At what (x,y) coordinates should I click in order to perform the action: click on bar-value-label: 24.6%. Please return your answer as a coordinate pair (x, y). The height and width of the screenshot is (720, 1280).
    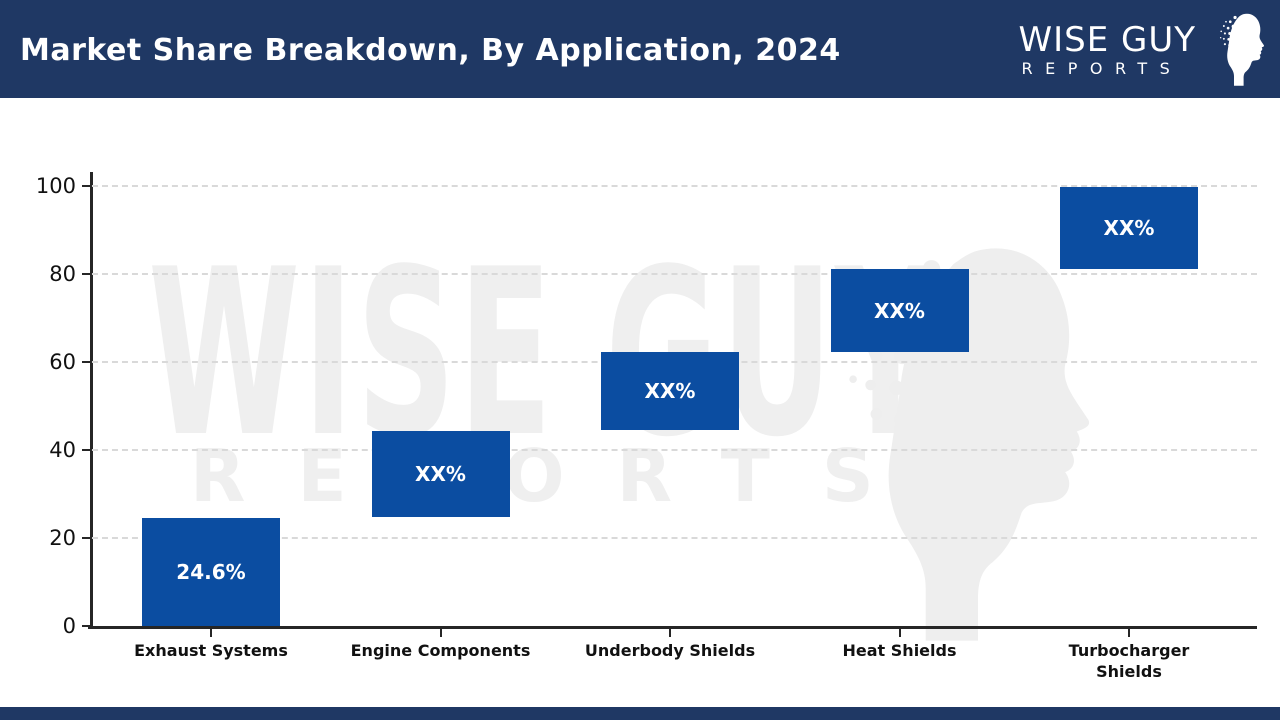
    Looking at the image, I should click on (211, 571).